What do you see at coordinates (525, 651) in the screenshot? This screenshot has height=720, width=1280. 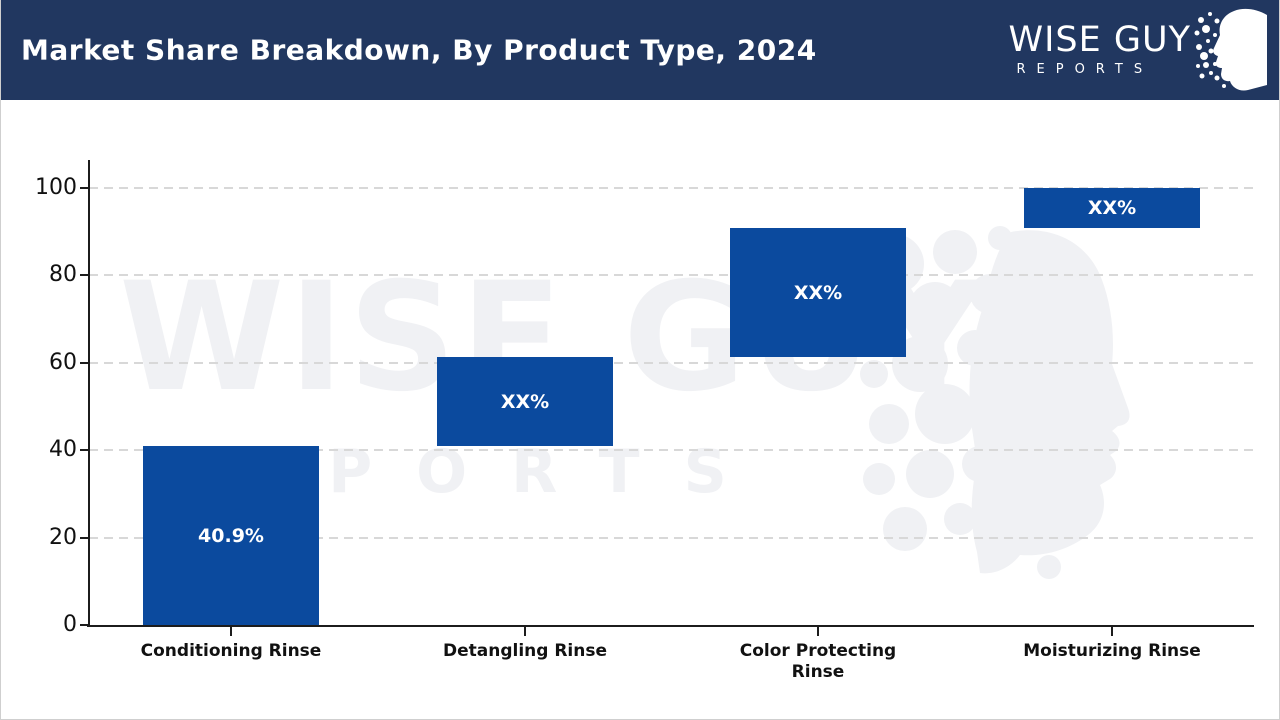 I see `x-category-label: Detangling Rinse` at bounding box center [525, 651].